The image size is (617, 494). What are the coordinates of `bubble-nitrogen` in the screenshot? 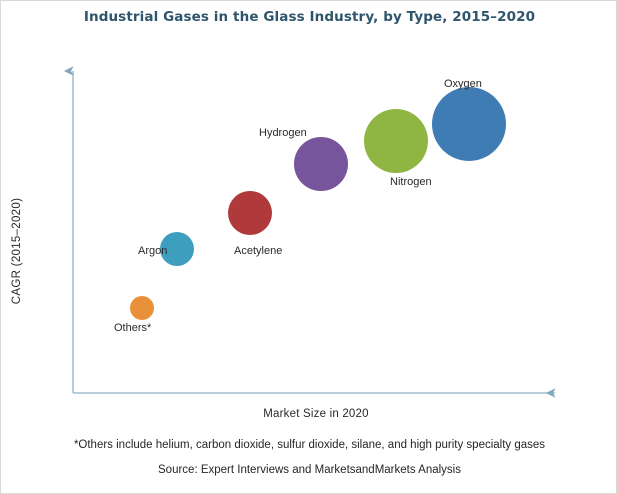 It's located at (396, 141).